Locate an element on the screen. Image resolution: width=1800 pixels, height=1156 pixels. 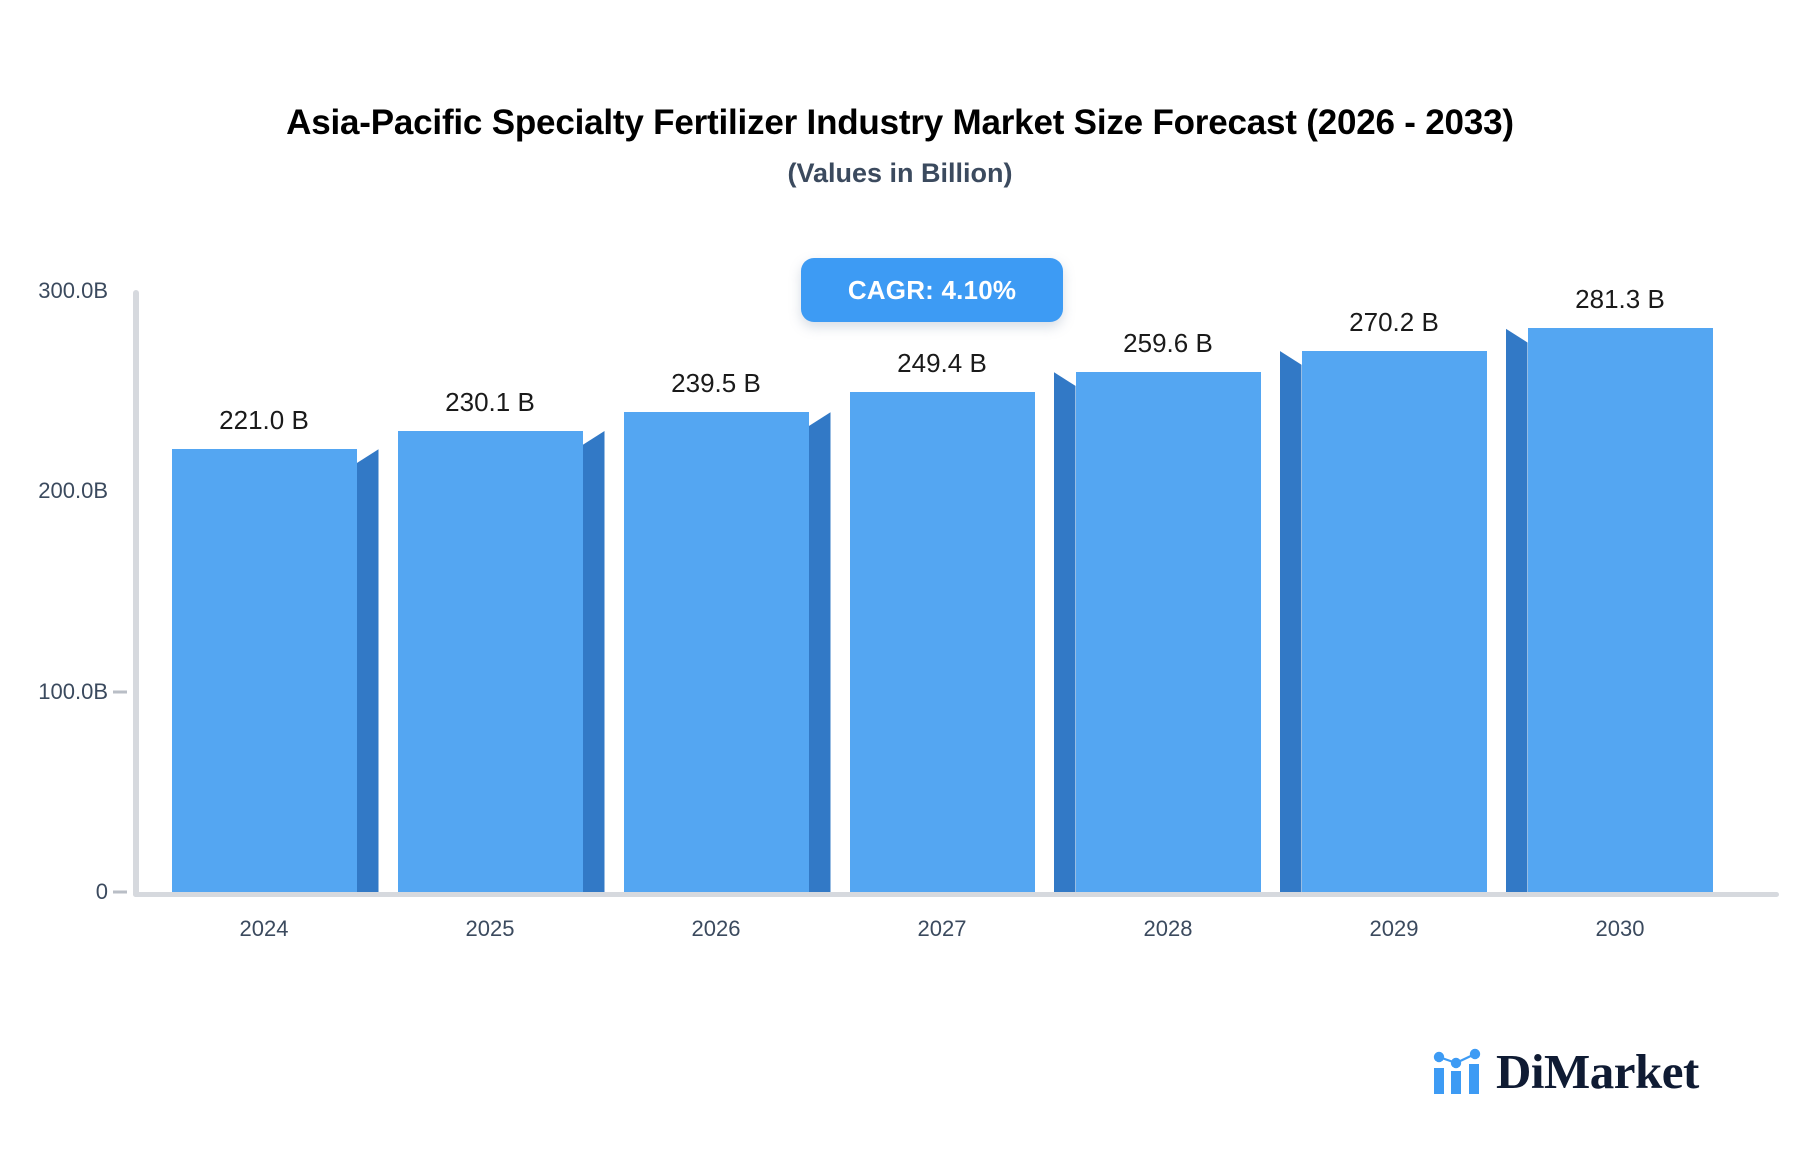
cagr-badge-label: CAGR: 4.10% is located at coordinates (932, 289).